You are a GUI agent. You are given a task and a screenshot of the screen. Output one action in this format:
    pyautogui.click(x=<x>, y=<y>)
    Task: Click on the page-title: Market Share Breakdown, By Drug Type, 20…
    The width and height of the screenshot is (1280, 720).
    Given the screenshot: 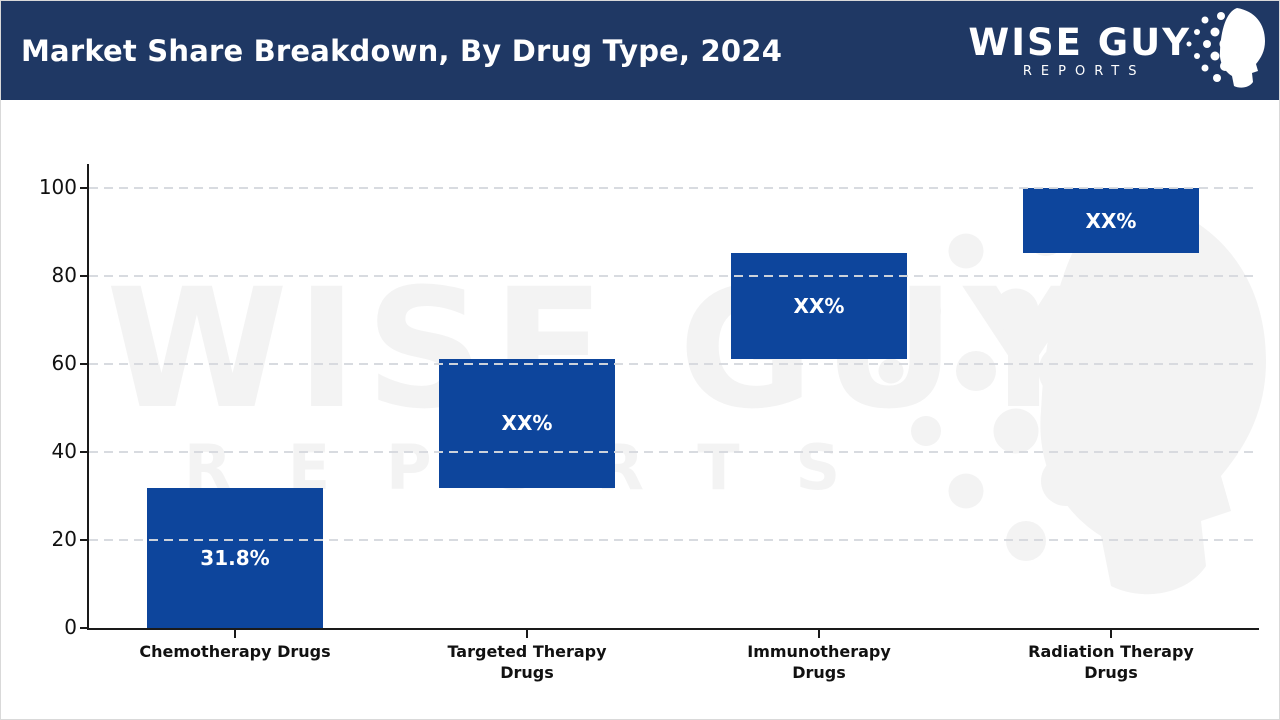 What is the action you would take?
    pyautogui.click(x=402, y=50)
    